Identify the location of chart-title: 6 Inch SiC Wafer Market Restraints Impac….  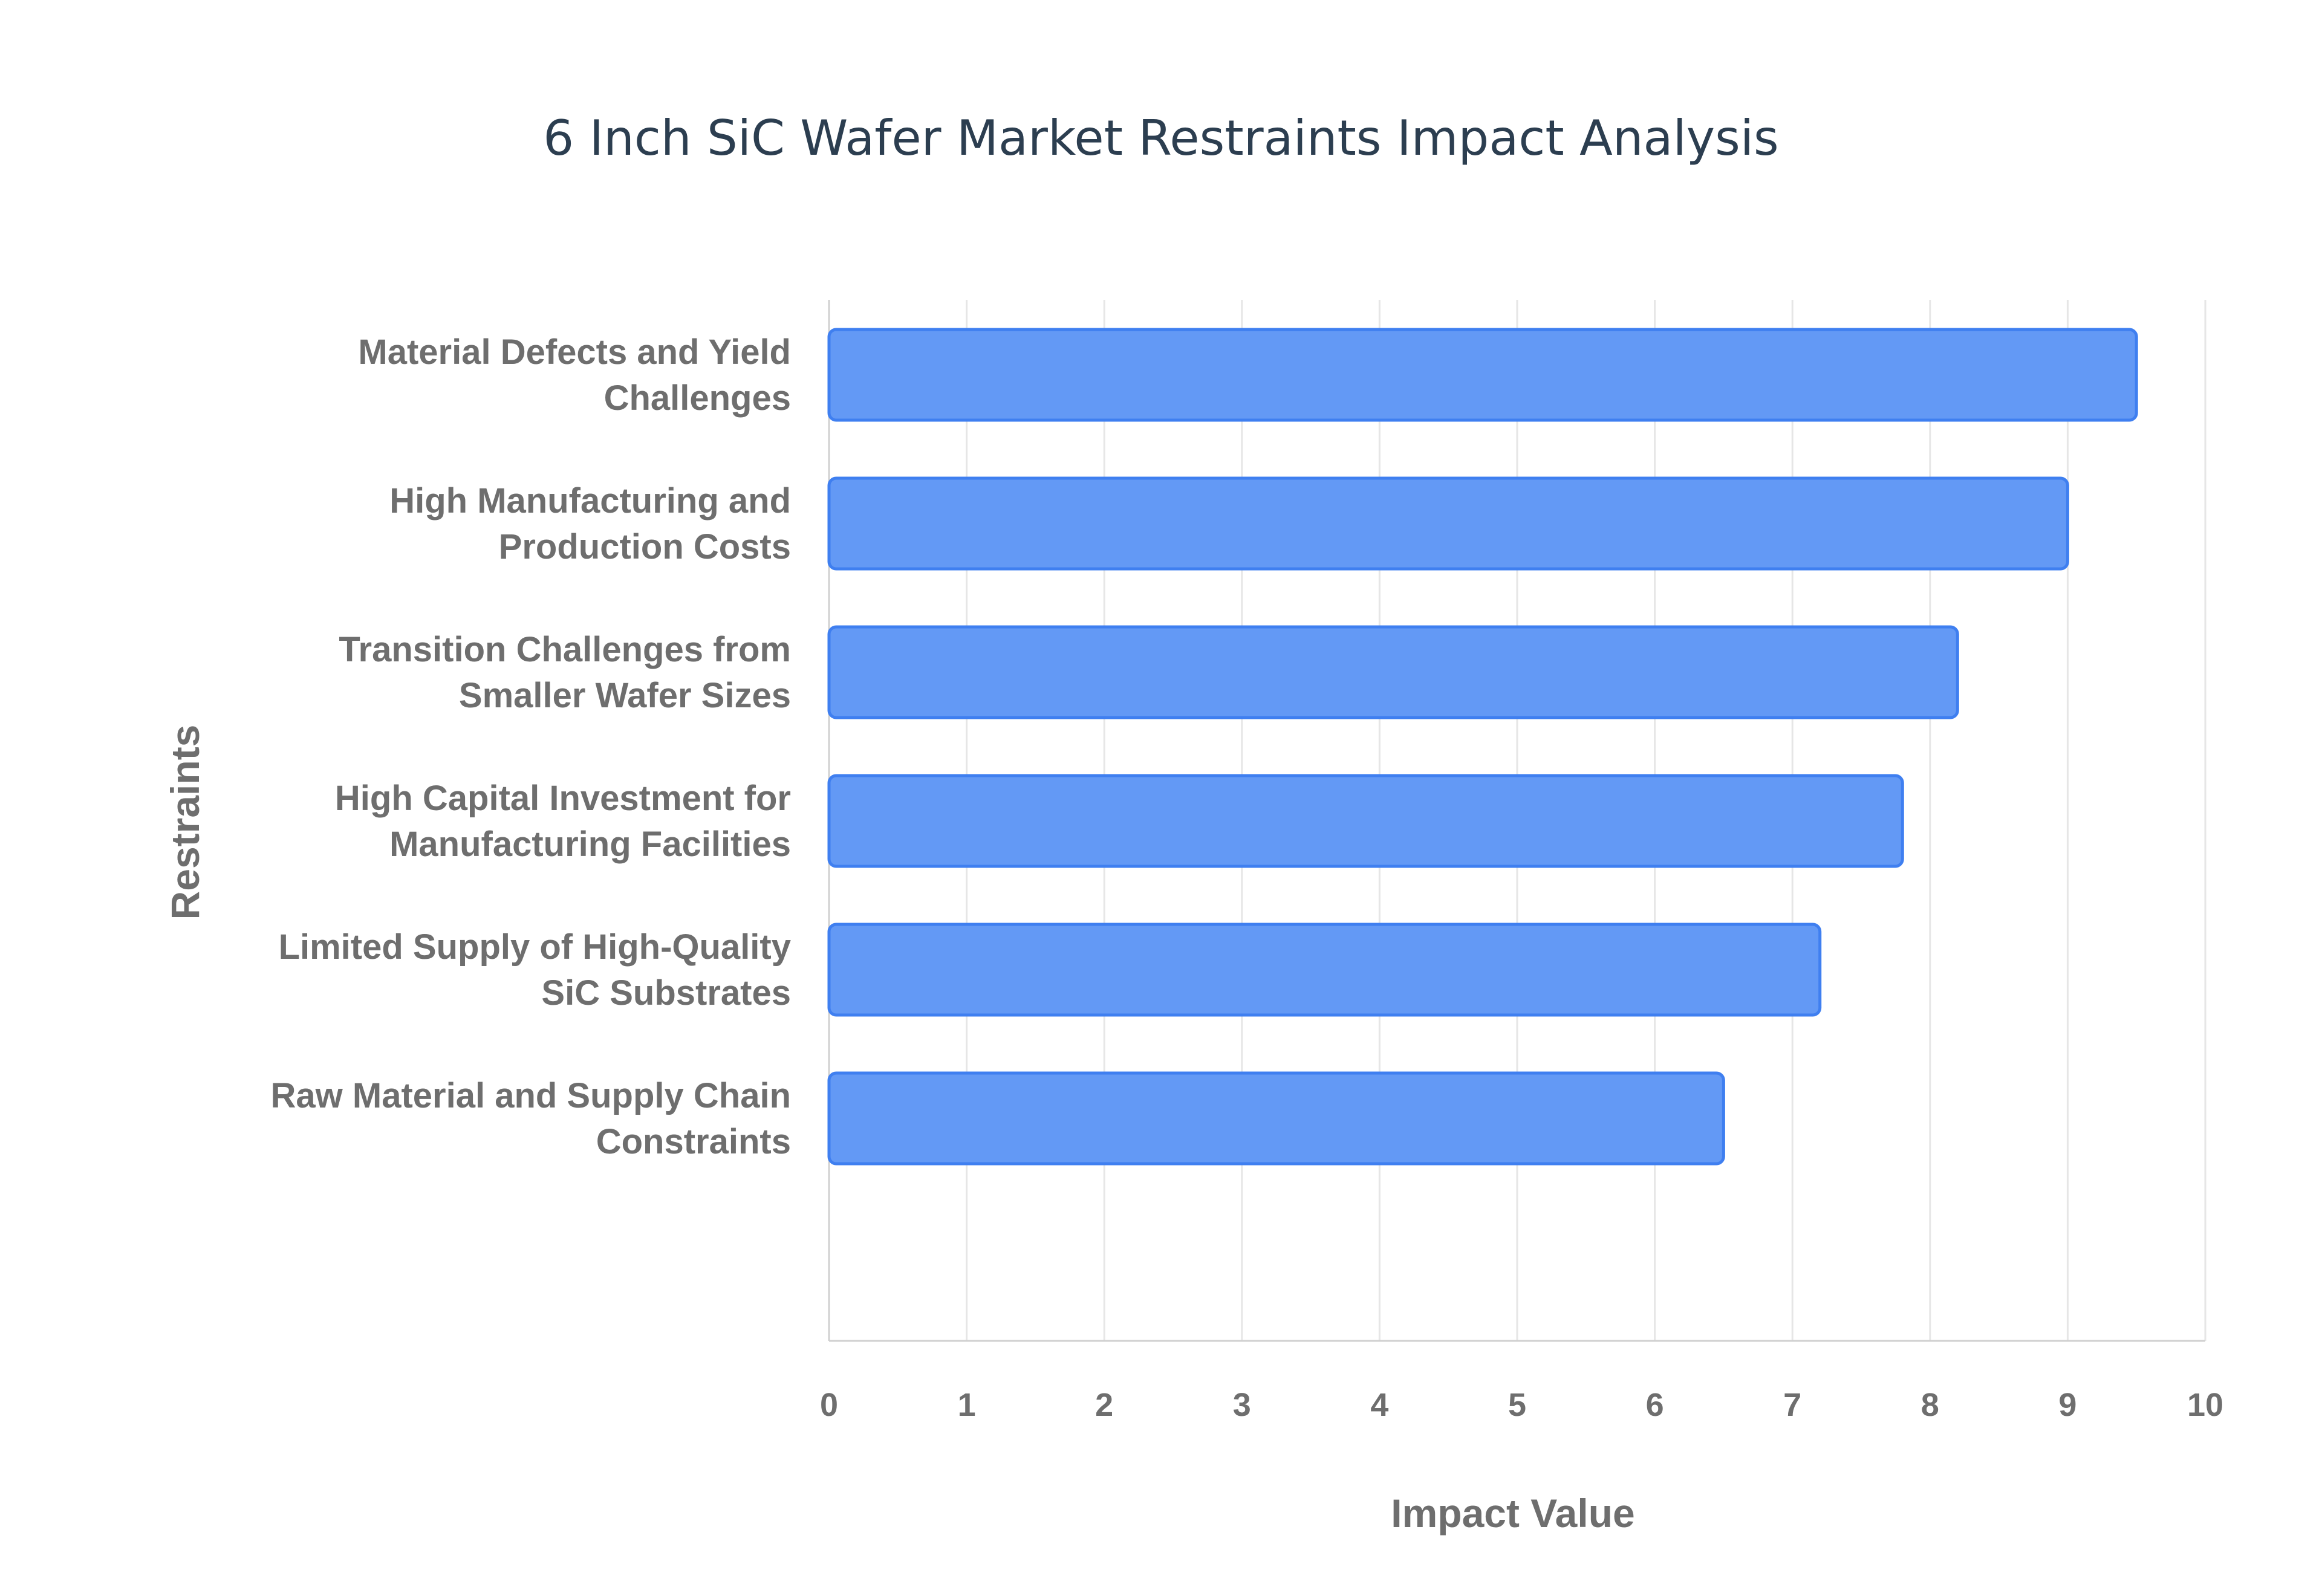
(1160, 138).